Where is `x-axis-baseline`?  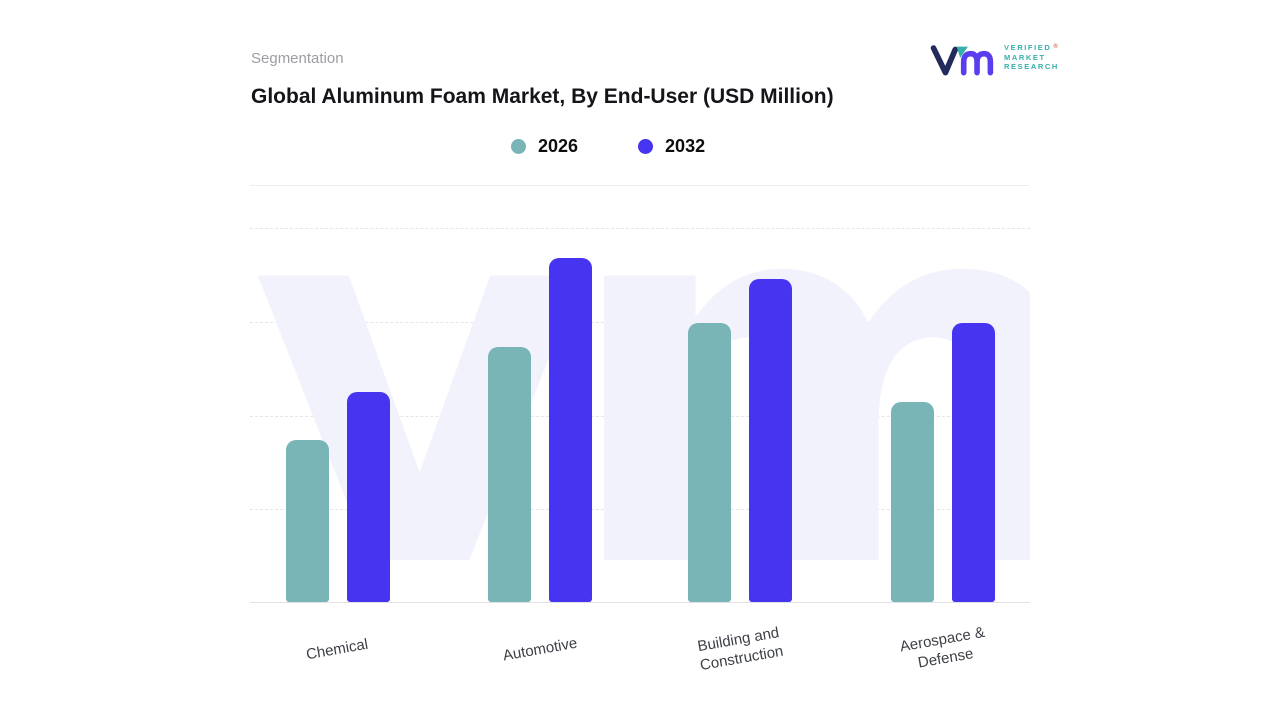 x-axis-baseline is located at coordinates (640, 602).